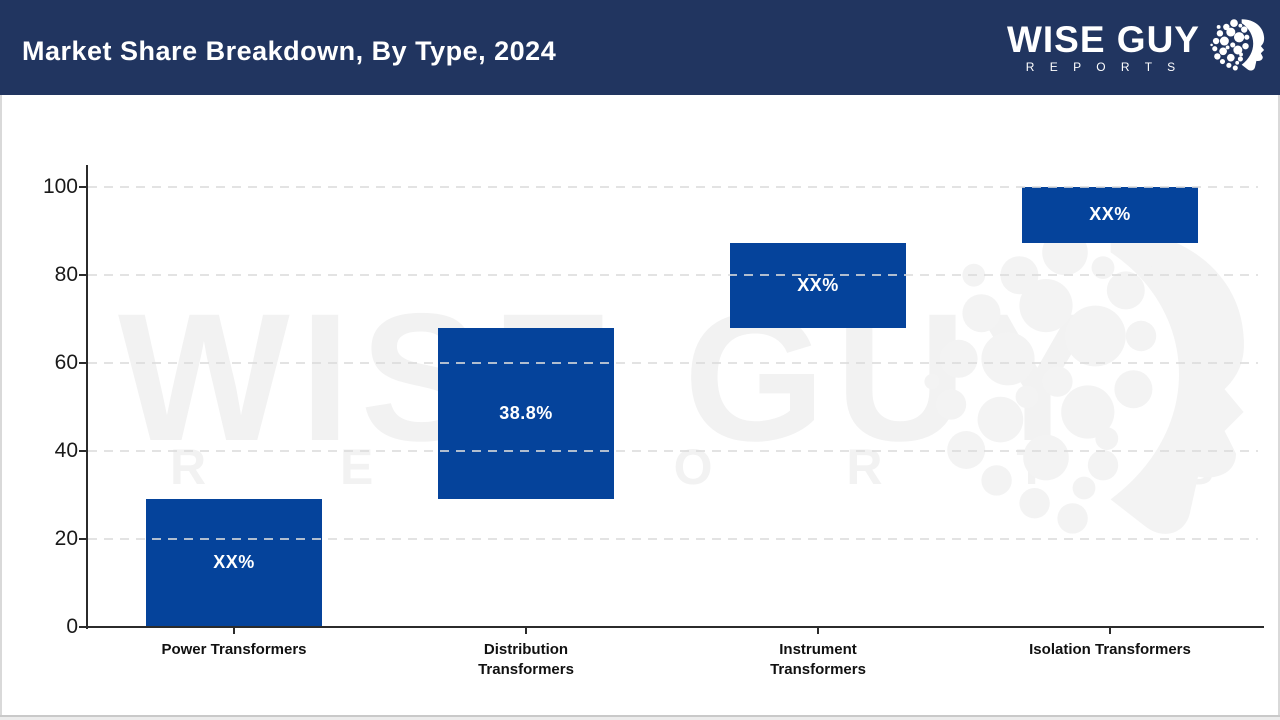 The width and height of the screenshot is (1280, 720). I want to click on canvas-left-border, so click(1, 407).